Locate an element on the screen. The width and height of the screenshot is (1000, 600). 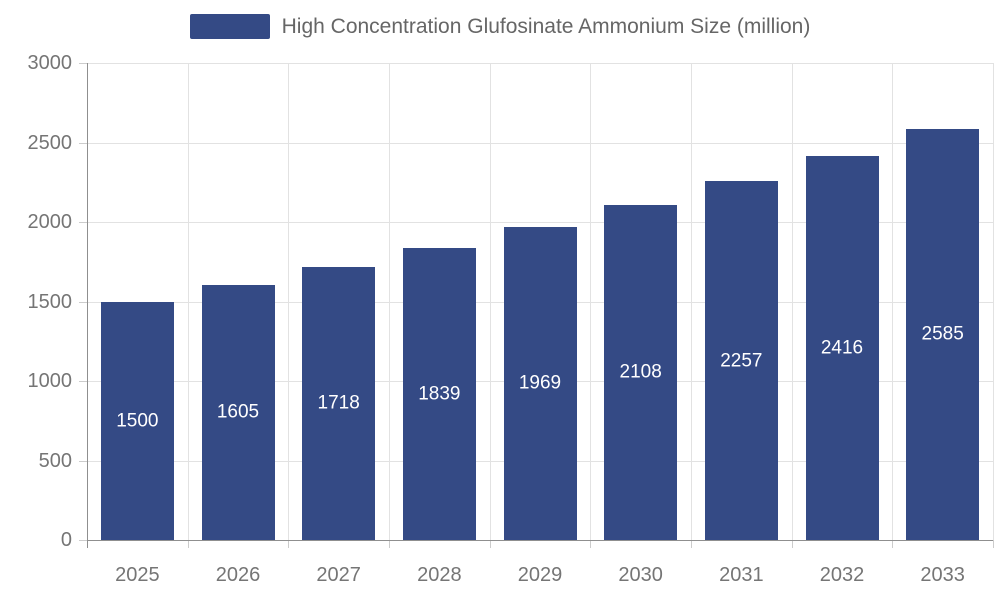
bar-value-label: 1839 is located at coordinates (439, 394).